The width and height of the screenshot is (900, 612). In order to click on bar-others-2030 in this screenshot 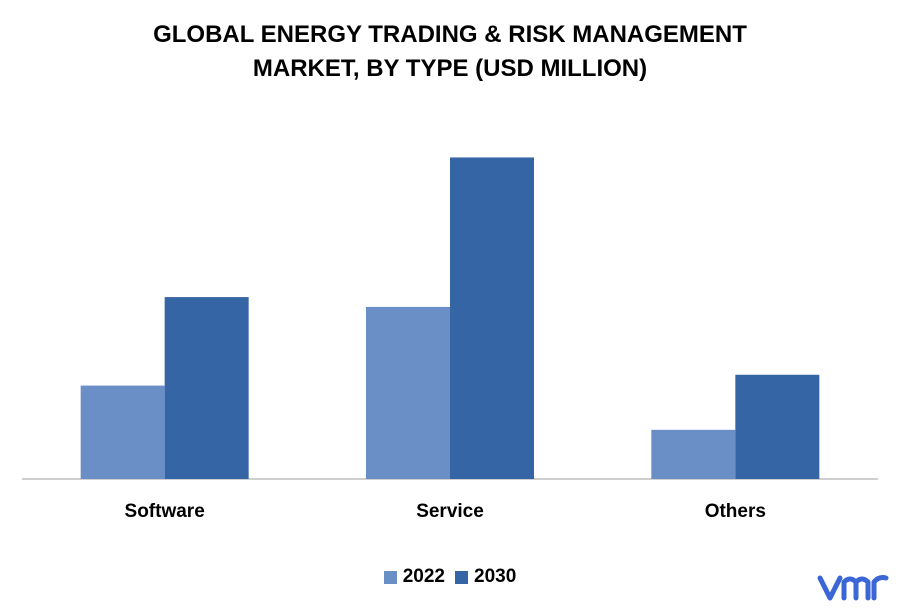, I will do `click(777, 426)`.